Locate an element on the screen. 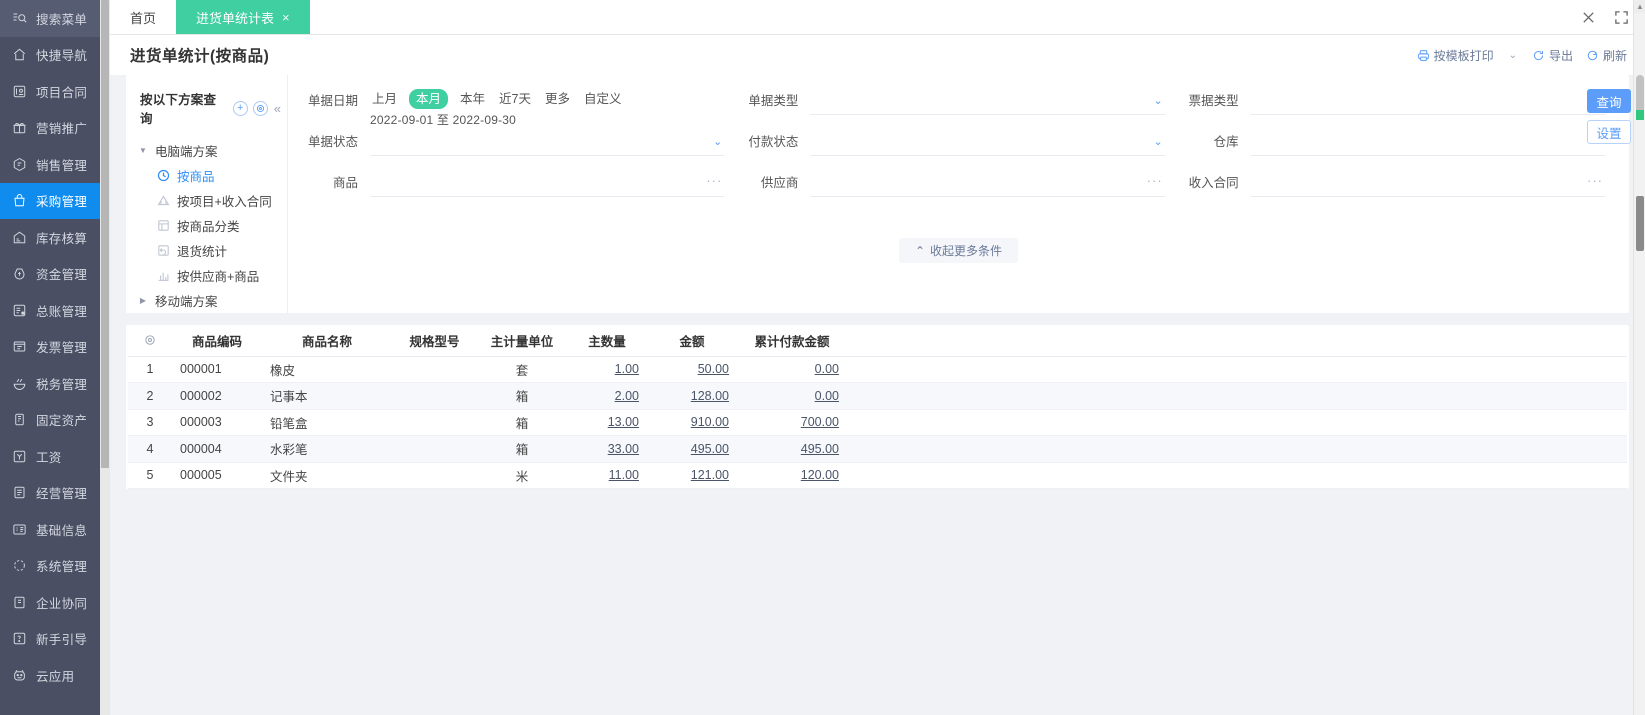  th-qty: 主数量 is located at coordinates (607, 341).